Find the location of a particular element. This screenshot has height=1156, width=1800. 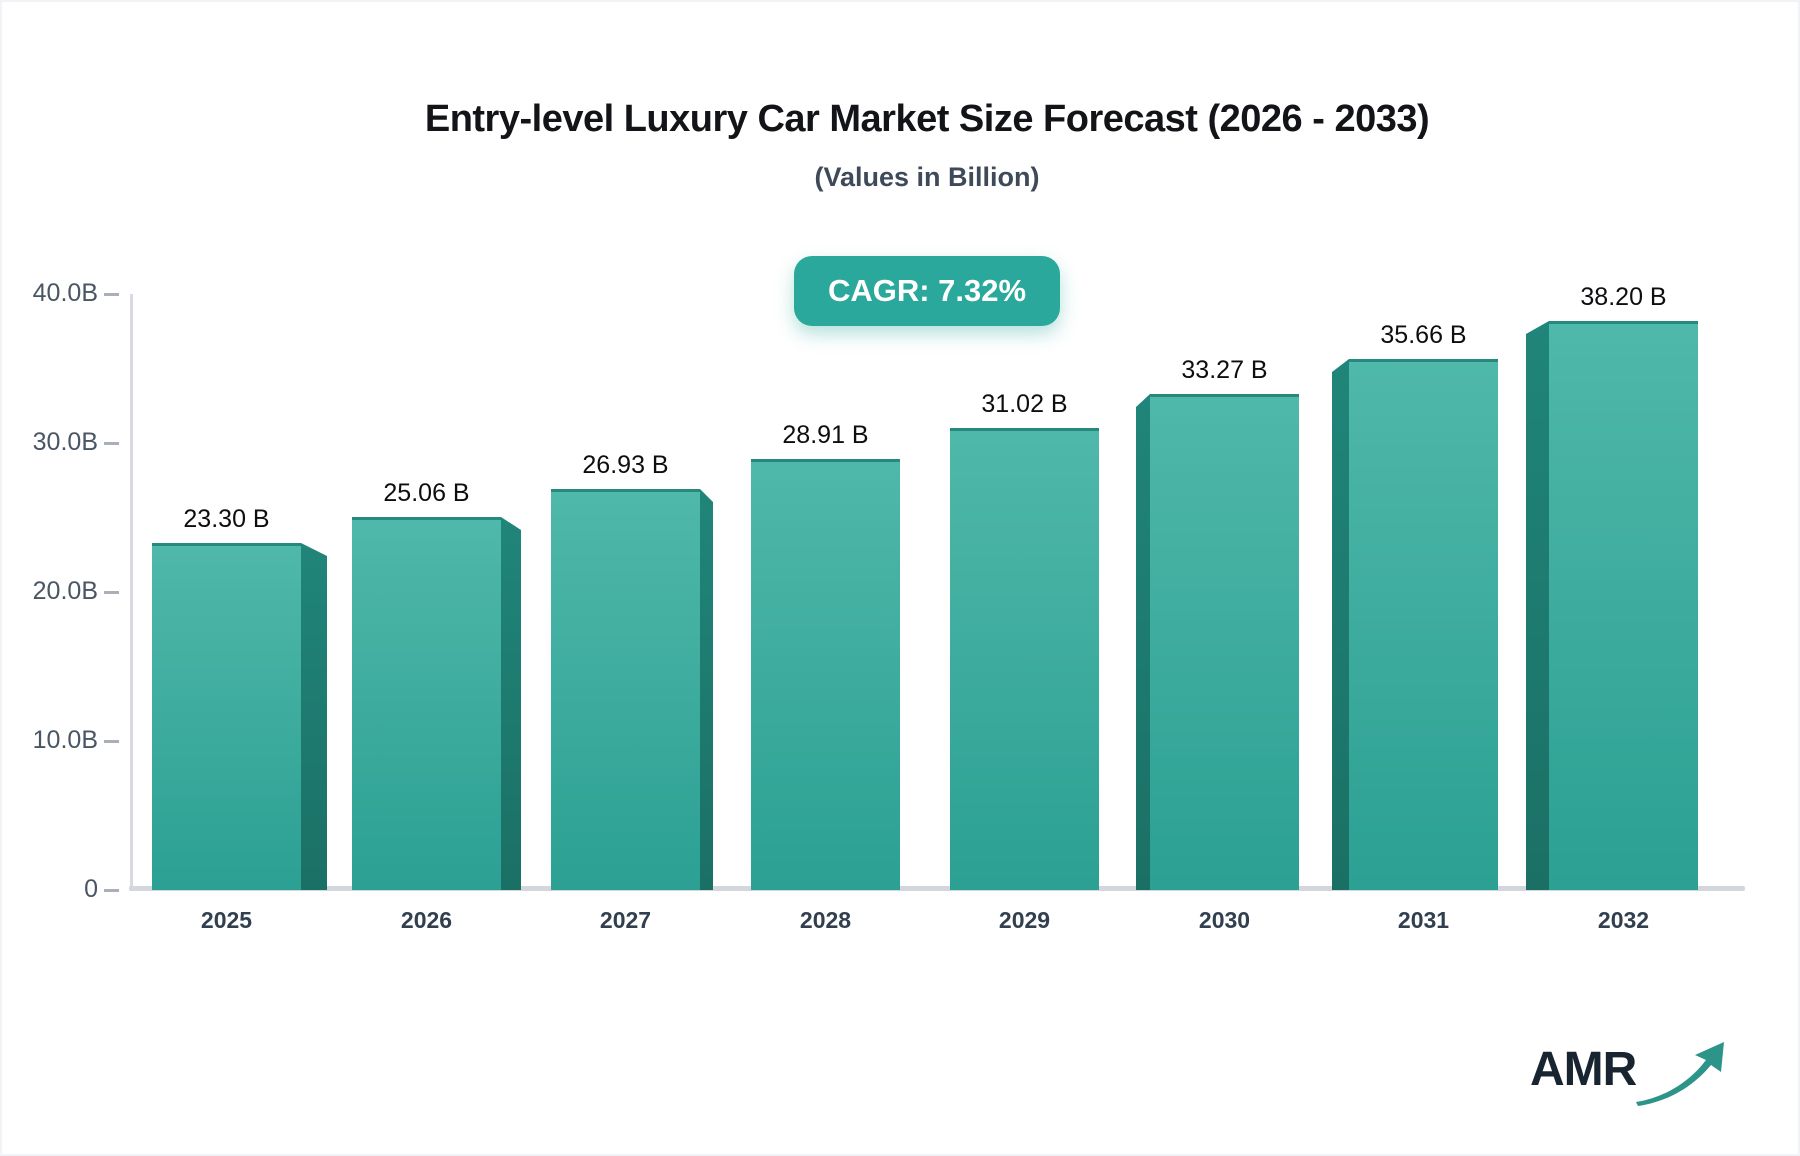

bar-2030 is located at coordinates (1224, 642).